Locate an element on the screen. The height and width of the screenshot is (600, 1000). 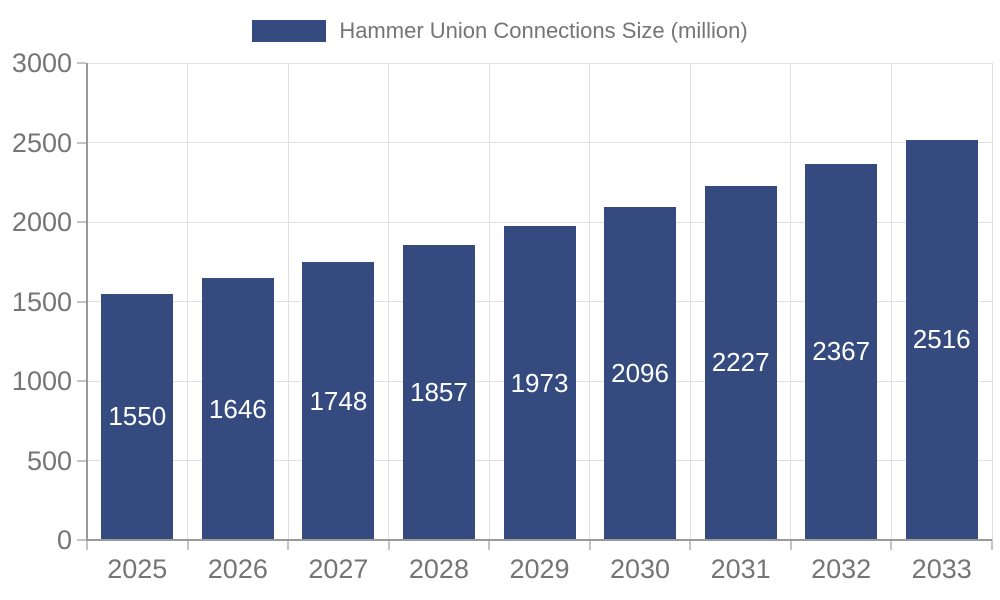
y-axis-label: 2500 is located at coordinates (41, 142).